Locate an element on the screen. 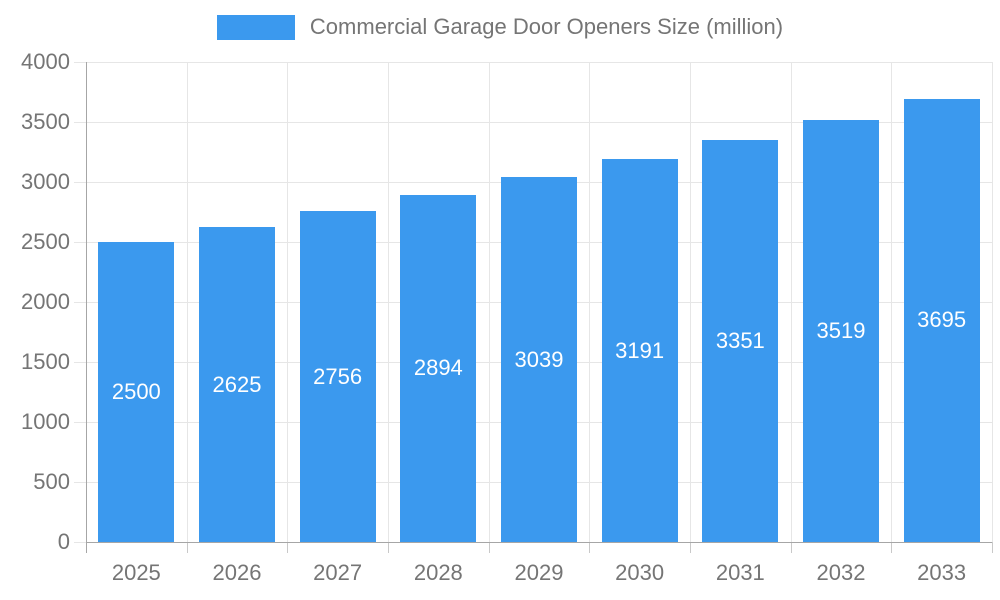 The height and width of the screenshot is (600, 1000). bar-value-label: 3351 is located at coordinates (740, 340).